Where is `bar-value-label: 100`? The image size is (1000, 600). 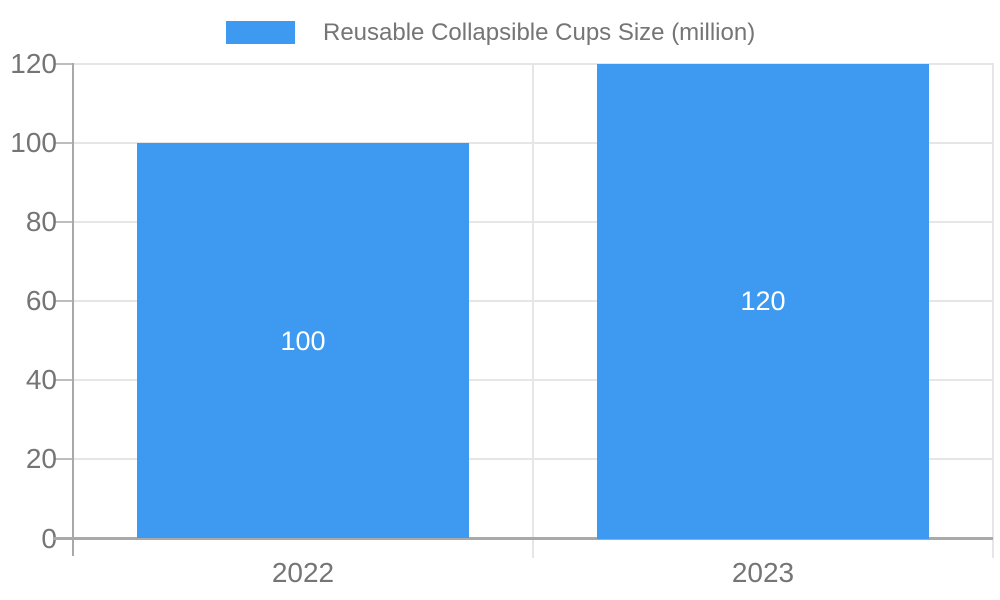
bar-value-label: 100 is located at coordinates (303, 340).